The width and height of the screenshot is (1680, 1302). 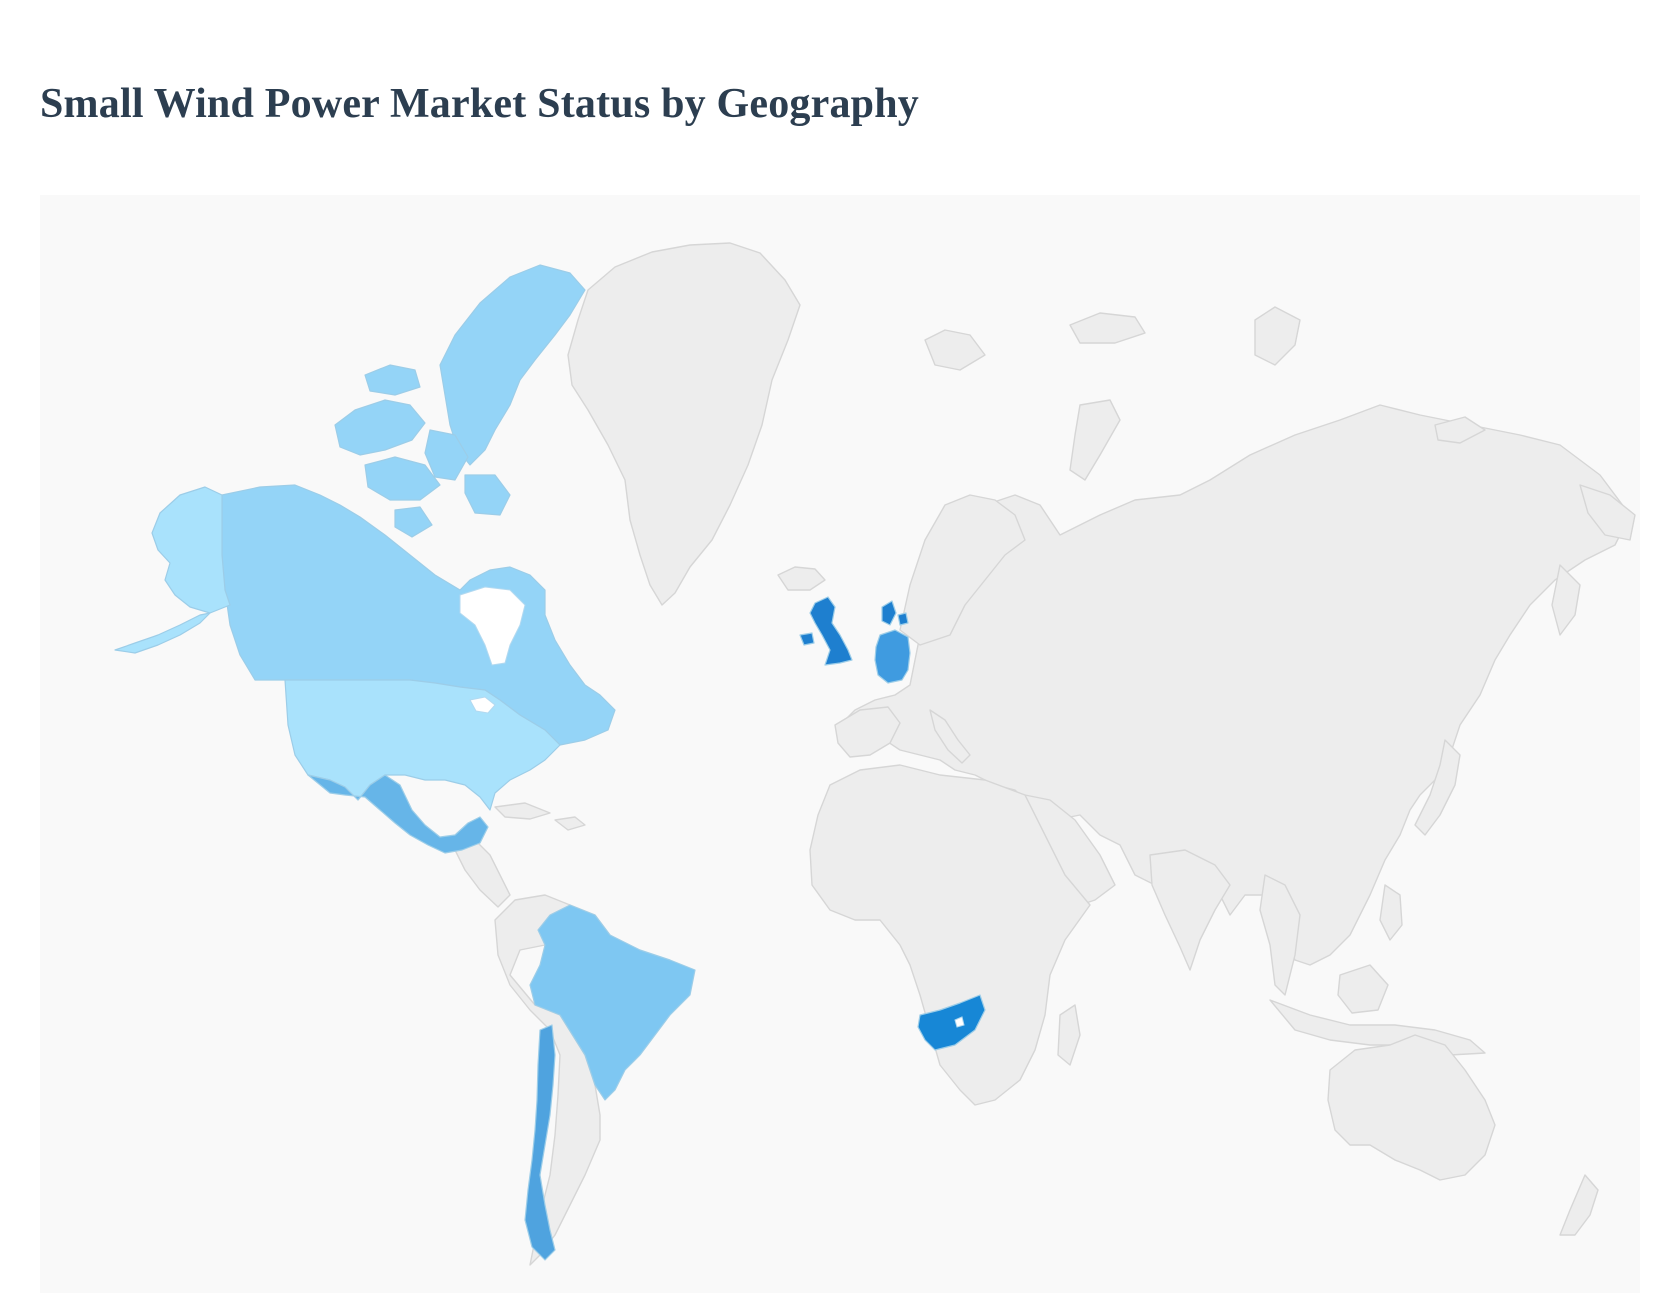 I want to click on hudson-bay, so click(x=492, y=626).